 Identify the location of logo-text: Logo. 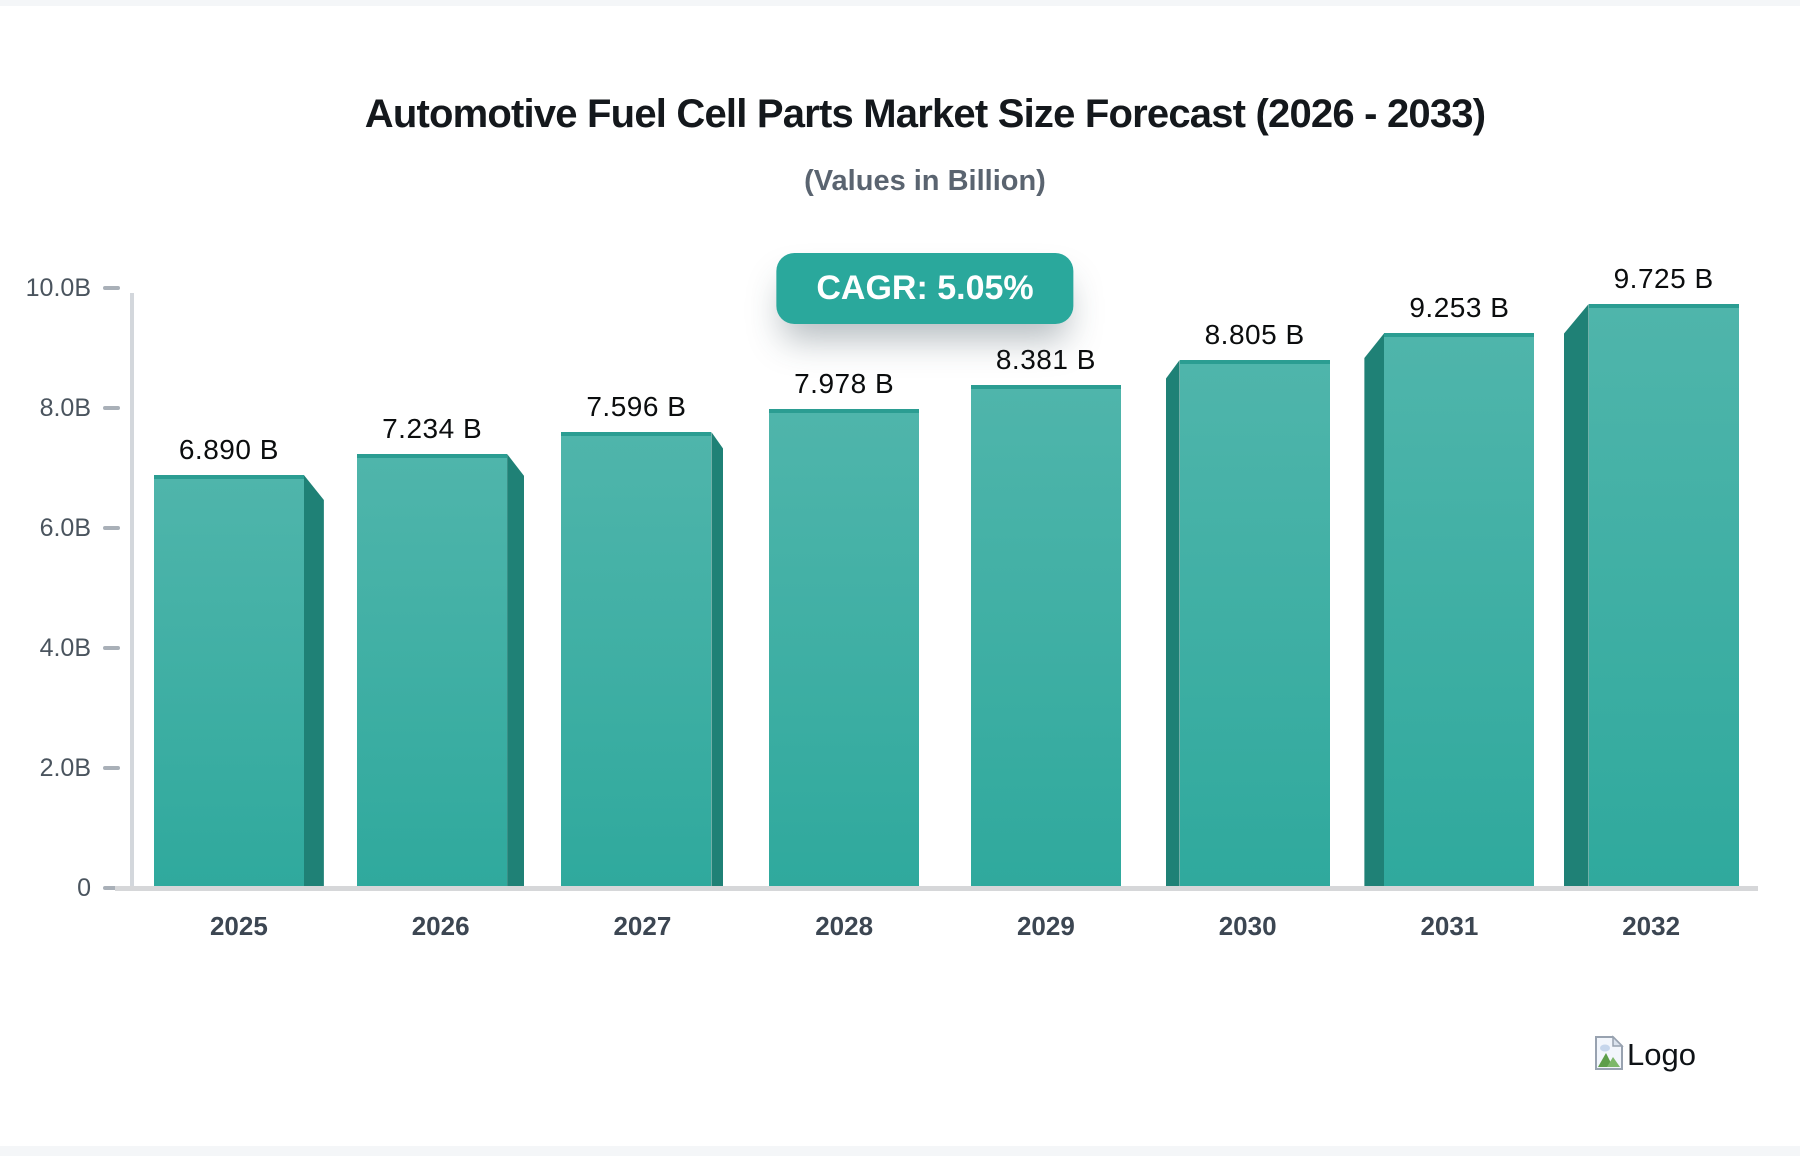
(1661, 1054).